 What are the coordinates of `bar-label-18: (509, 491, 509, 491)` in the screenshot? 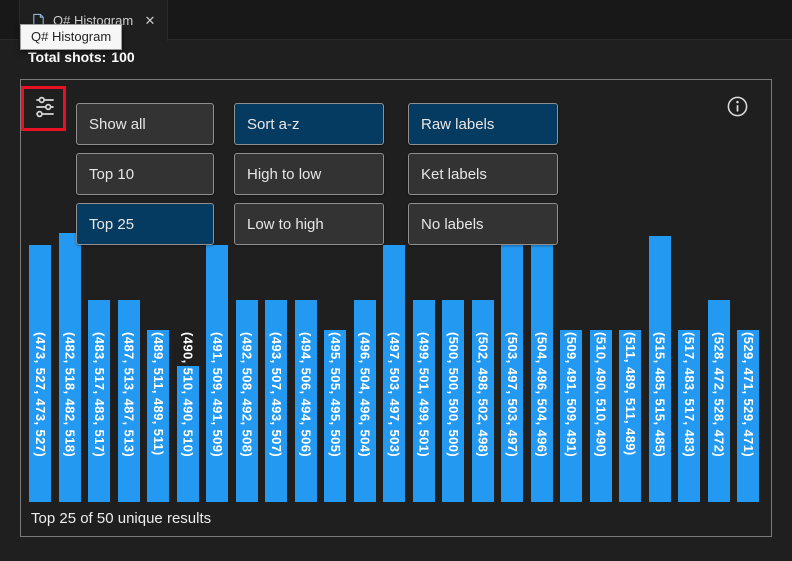 It's located at (571, 395).